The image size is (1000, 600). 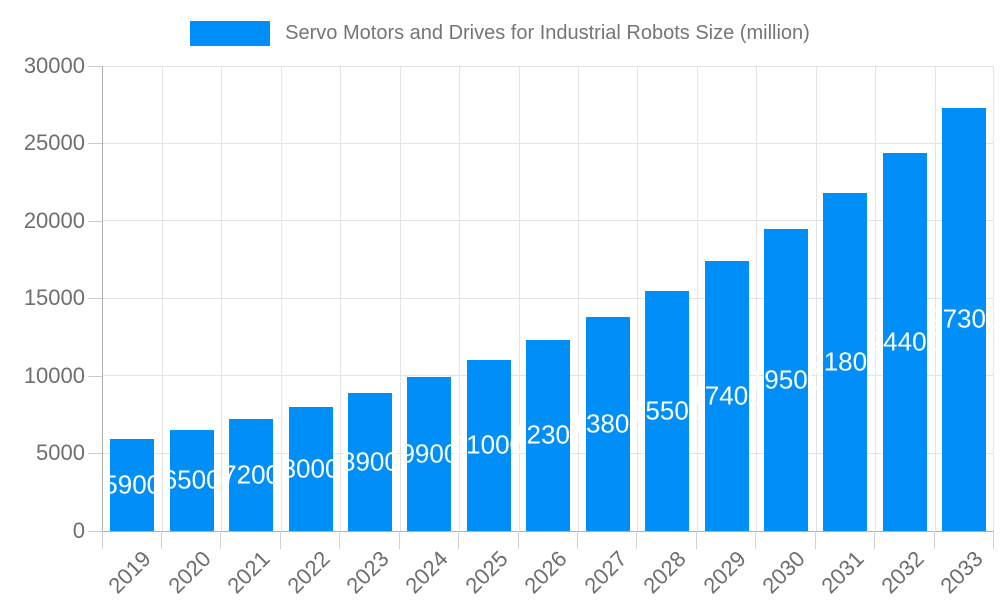 I want to click on bar-value-label: 21800, so click(x=845, y=361).